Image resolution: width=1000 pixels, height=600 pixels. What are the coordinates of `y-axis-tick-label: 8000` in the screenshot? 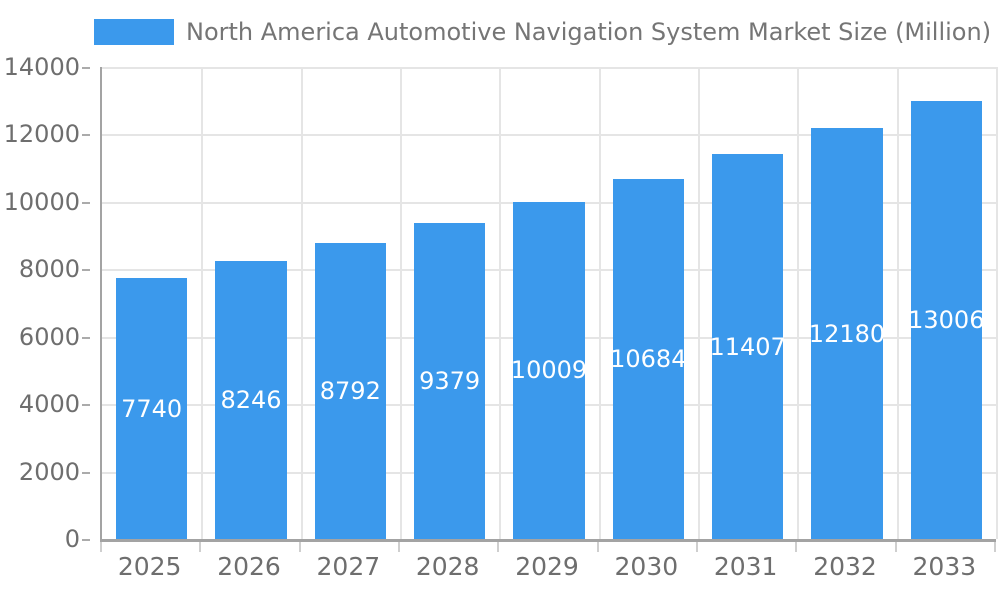 It's located at (49, 269).